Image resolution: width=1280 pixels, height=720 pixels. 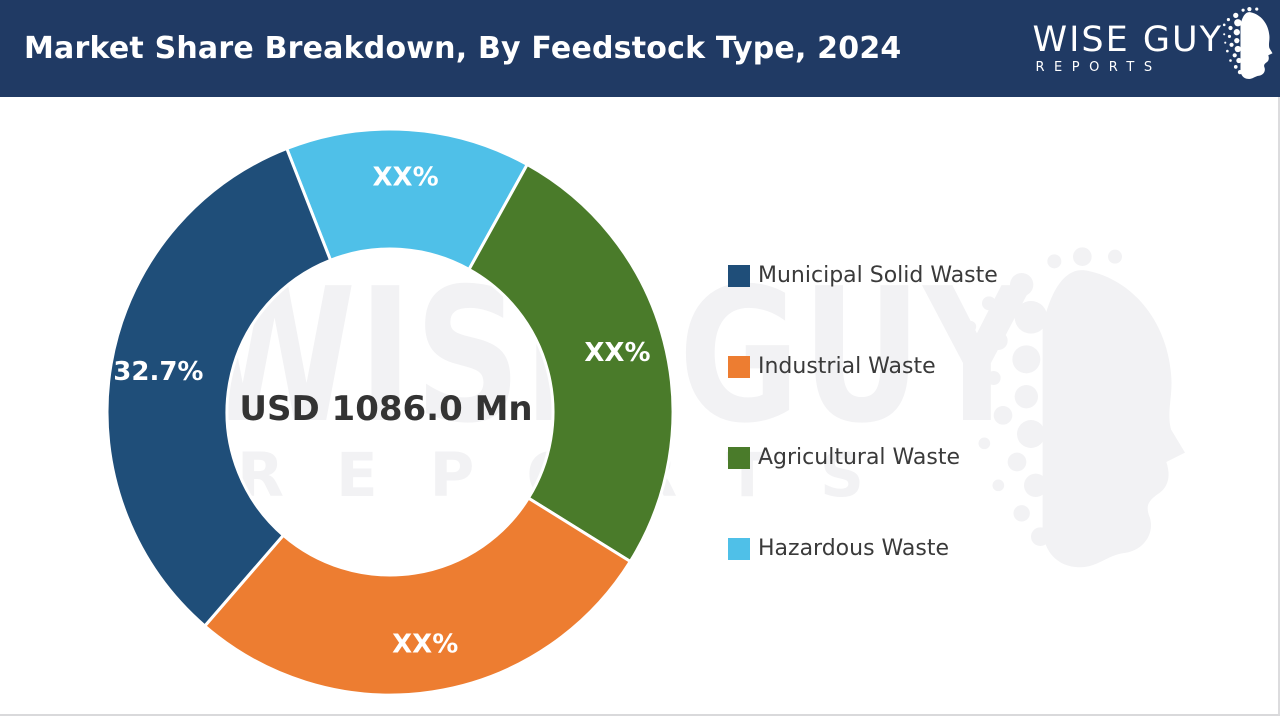 What do you see at coordinates (1098, 67) in the screenshot?
I see `logo-subtitle: REPORTS` at bounding box center [1098, 67].